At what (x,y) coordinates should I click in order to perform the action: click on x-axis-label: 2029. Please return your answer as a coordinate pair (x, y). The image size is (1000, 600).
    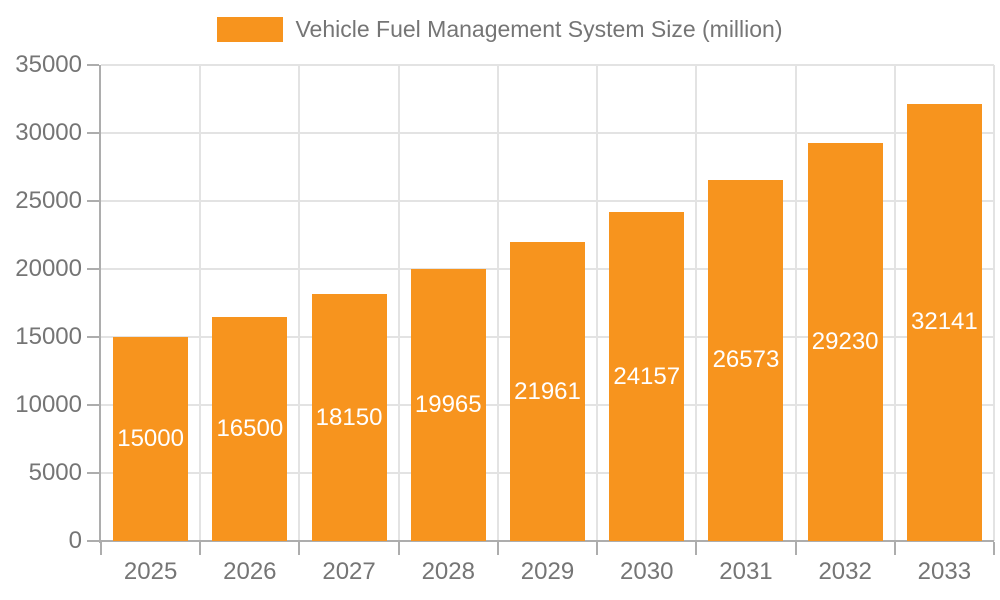
    Looking at the image, I should click on (547, 571).